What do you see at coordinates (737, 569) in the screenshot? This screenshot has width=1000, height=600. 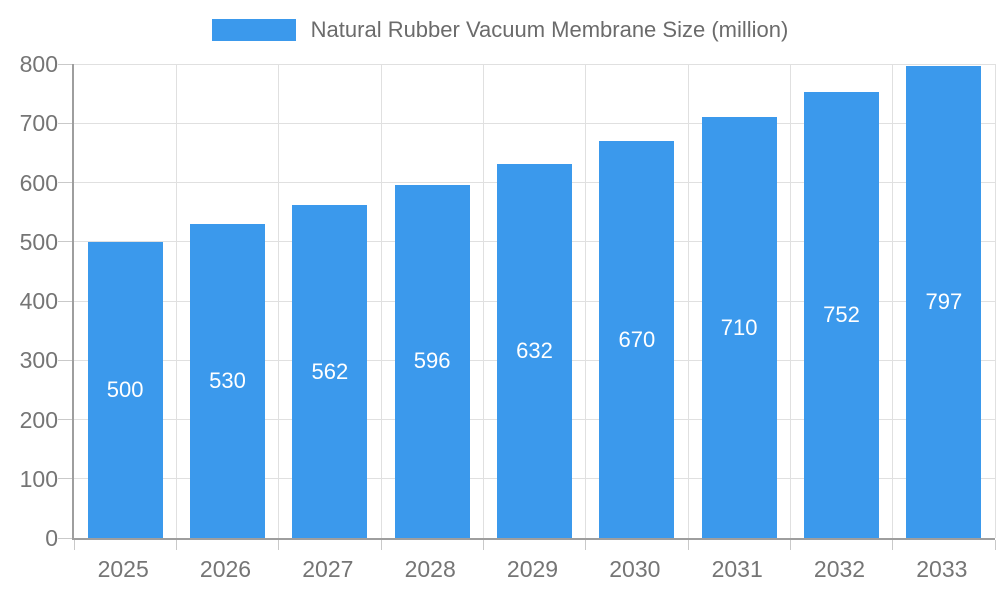 I see `x-axis-category-label: 2031` at bounding box center [737, 569].